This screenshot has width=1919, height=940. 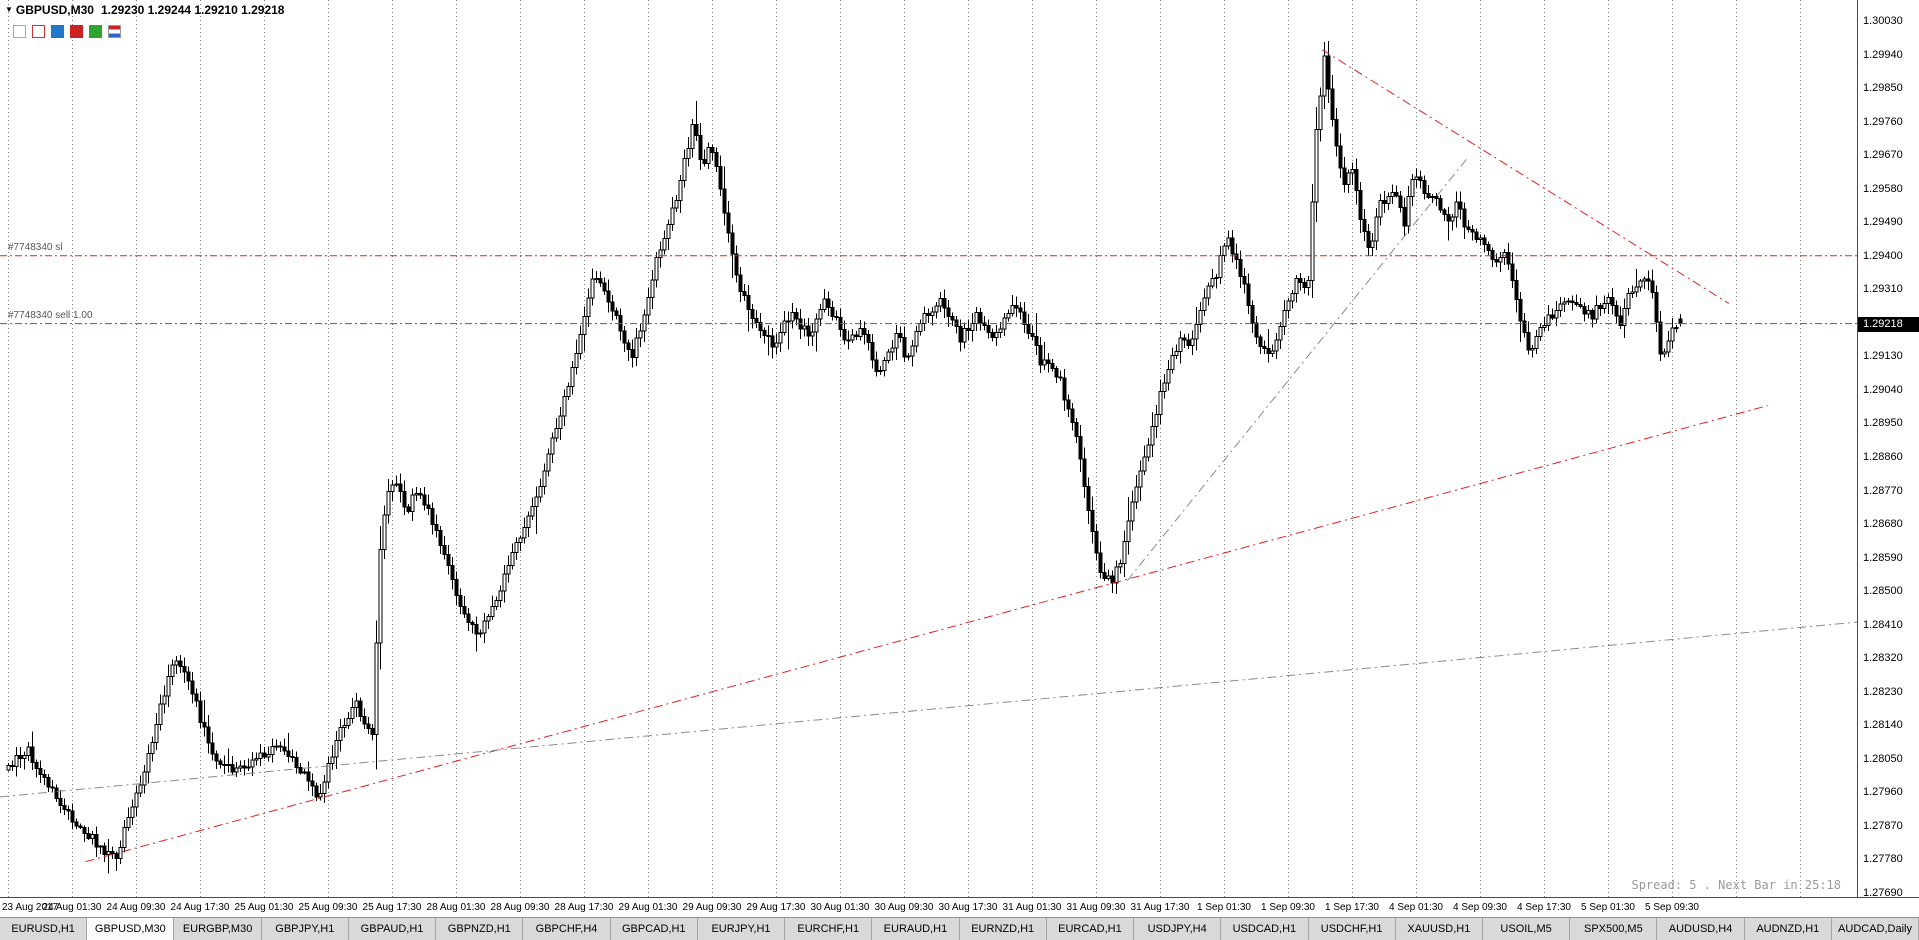 What do you see at coordinates (1352, 929) in the screenshot?
I see `tab-usdchf-h1: USDCHF,H1` at bounding box center [1352, 929].